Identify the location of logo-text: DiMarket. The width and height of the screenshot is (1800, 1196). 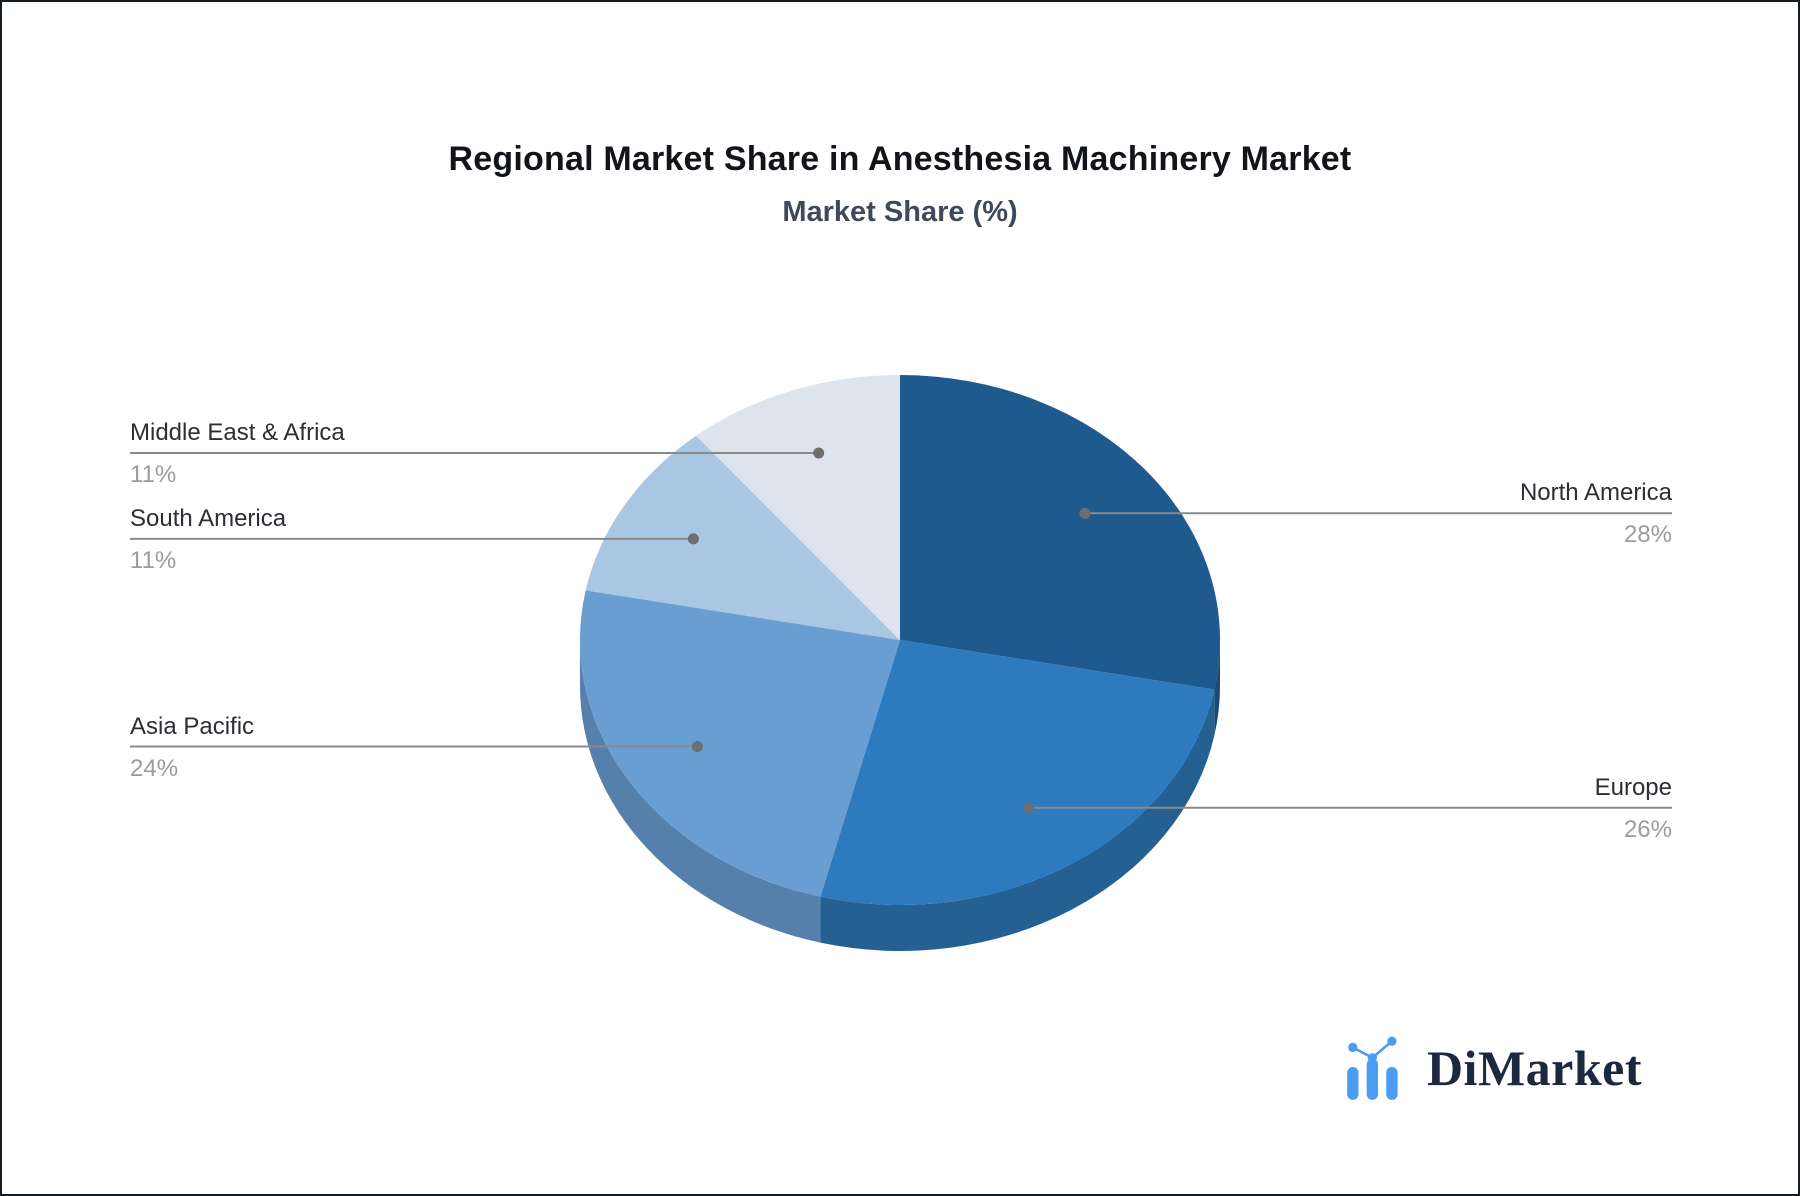
(1534, 1068).